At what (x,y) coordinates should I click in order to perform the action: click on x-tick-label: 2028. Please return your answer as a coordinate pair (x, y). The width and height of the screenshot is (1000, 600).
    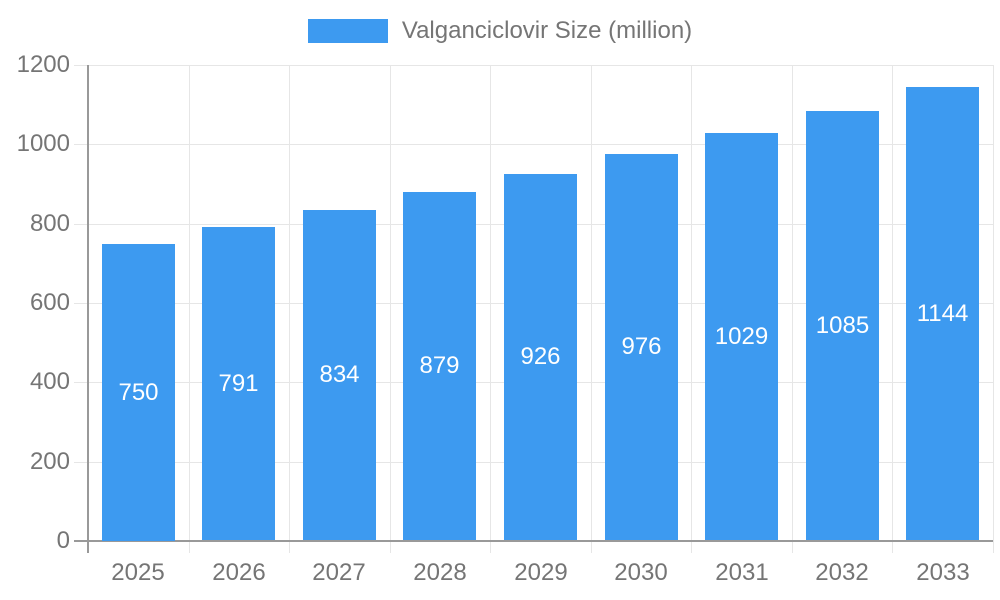
    Looking at the image, I should click on (440, 572).